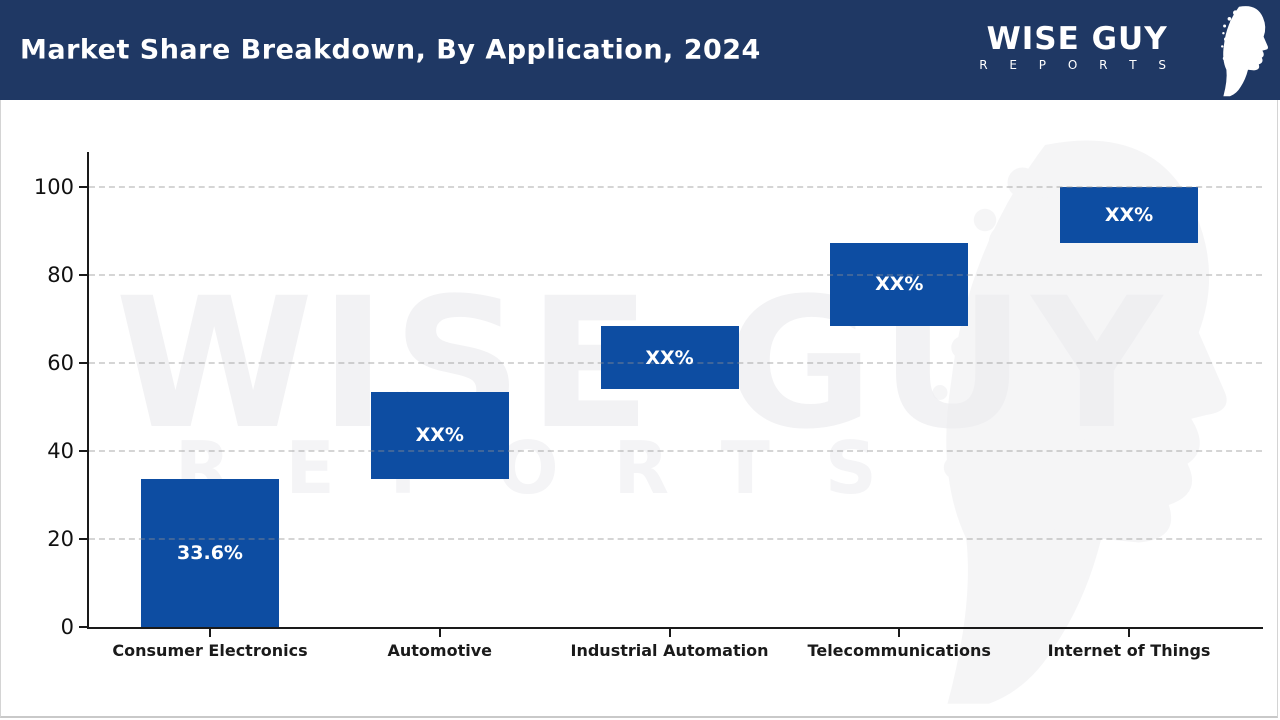 This screenshot has width=1280, height=720. What do you see at coordinates (88, 390) in the screenshot?
I see `y-axis-line` at bounding box center [88, 390].